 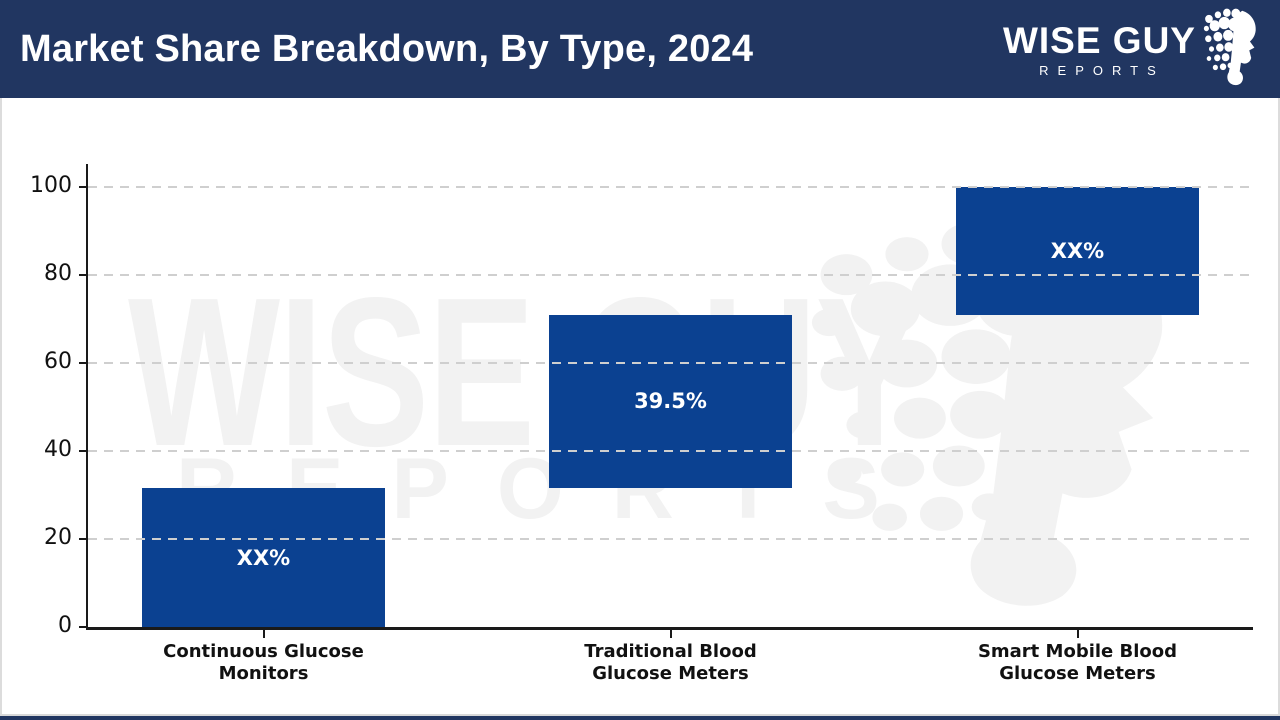 I want to click on x-category-label: Traditional Blood Glucose Meters, so click(x=671, y=663).